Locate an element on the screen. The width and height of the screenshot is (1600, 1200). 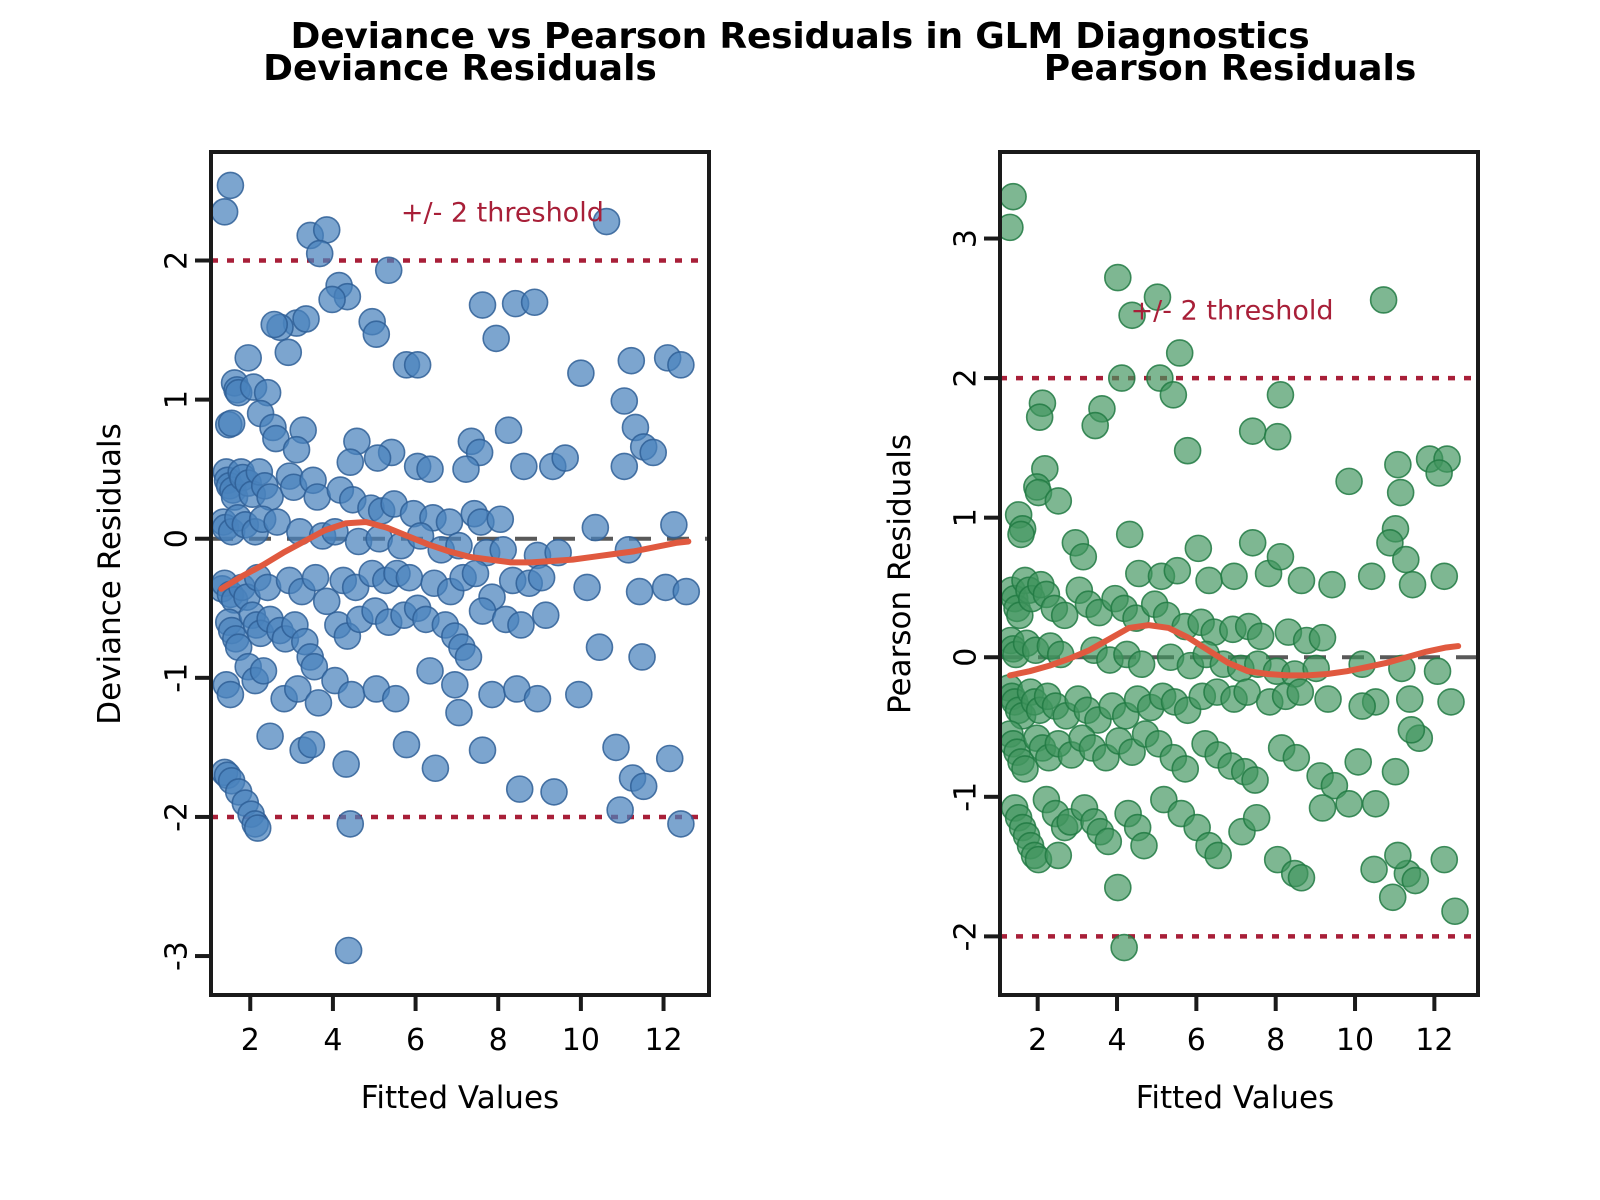
threshold-annotation: +/- 2 threshold is located at coordinates (1232, 310).